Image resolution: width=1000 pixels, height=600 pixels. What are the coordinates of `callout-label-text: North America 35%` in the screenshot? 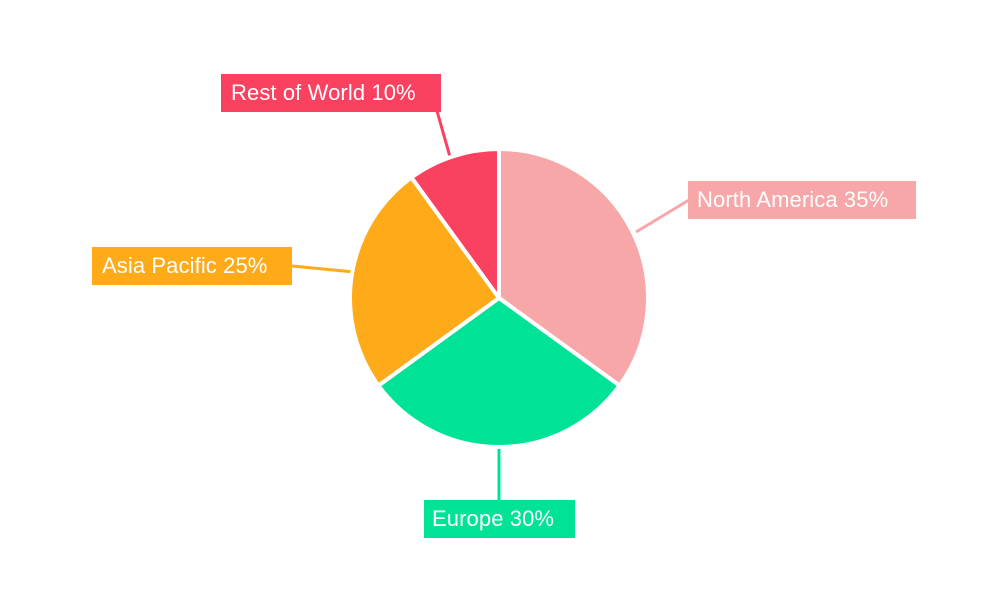 It's located at (793, 199).